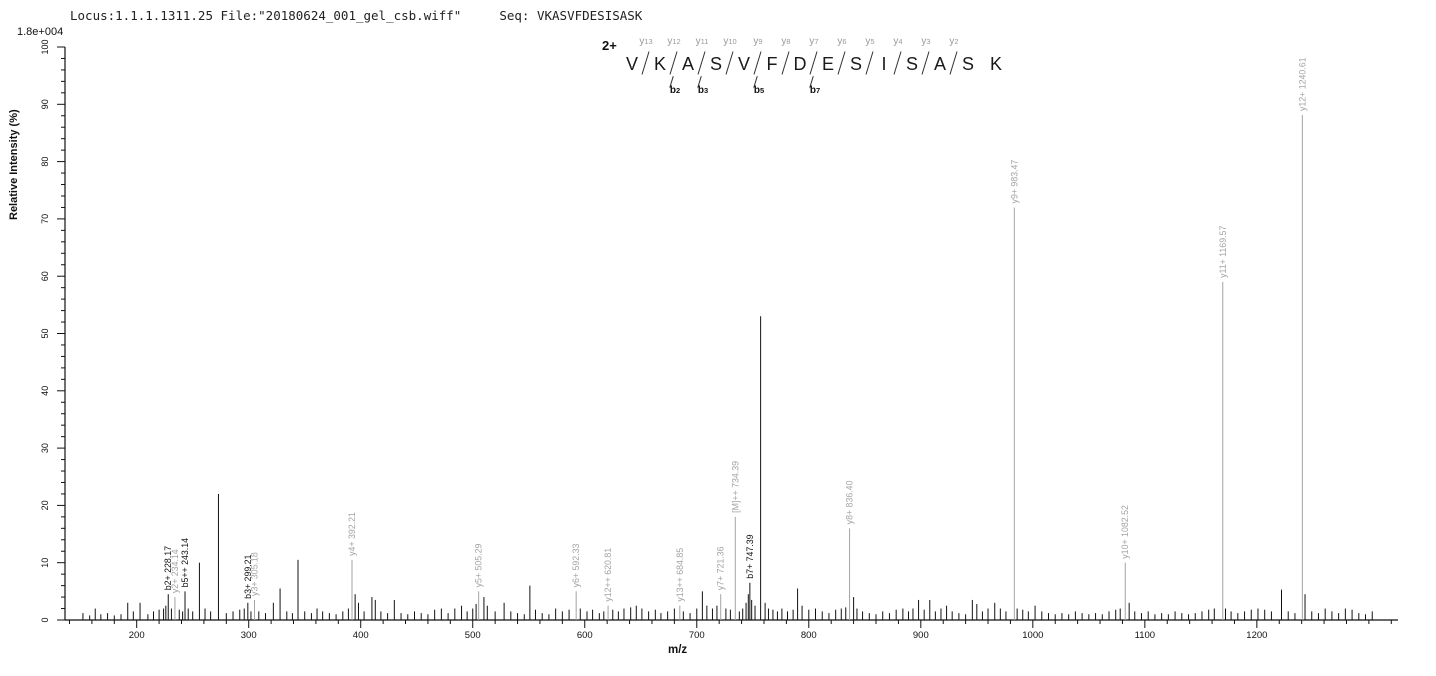 This screenshot has height=676, width=1436. What do you see at coordinates (680, 575) in the screenshot?
I see `fragment-peak-label: y13++ 684.85` at bounding box center [680, 575].